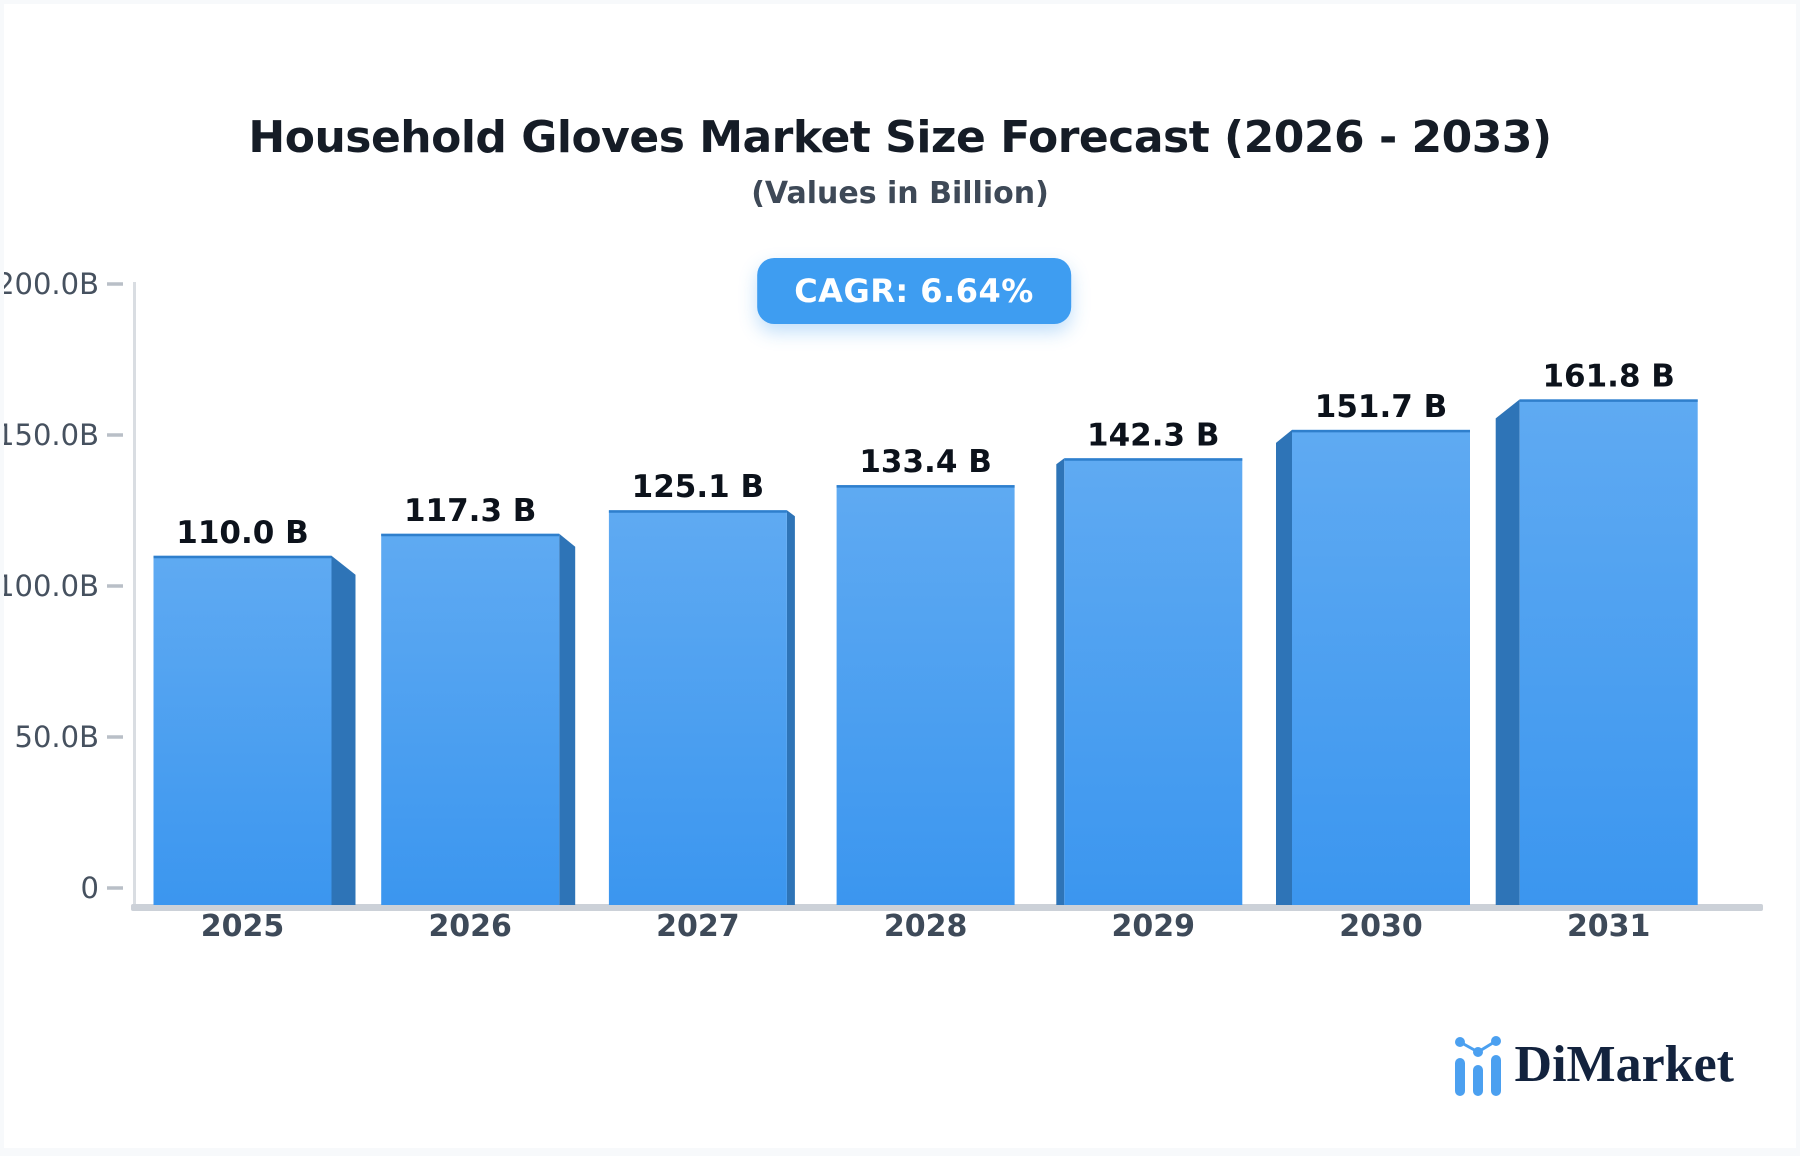 This screenshot has height=1156, width=1800. Describe the element at coordinates (1381, 407) in the screenshot. I see `bar-value-label: 151.7 B` at that location.